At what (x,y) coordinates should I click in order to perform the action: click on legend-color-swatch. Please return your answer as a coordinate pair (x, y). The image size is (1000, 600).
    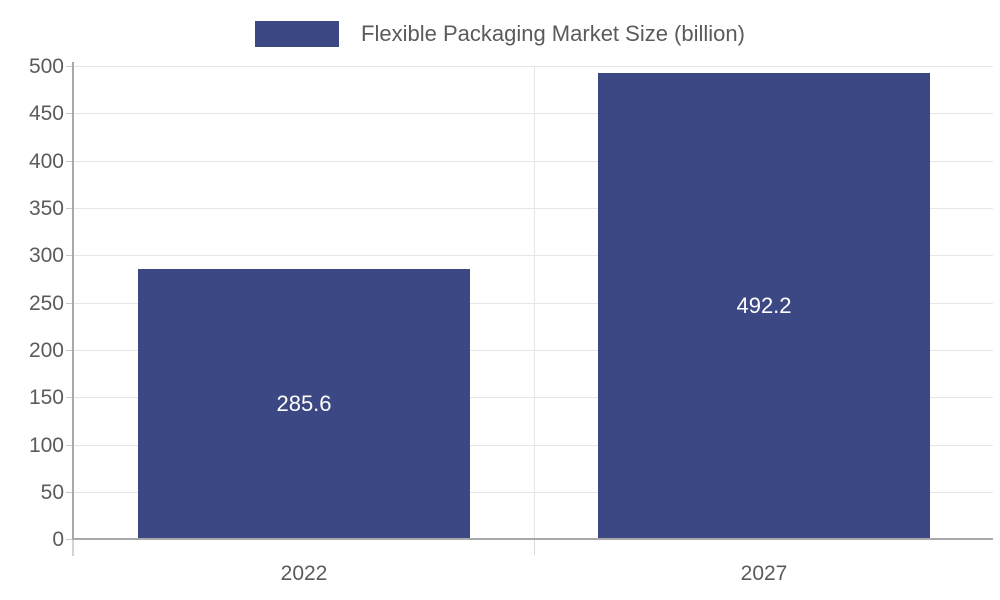
    Looking at the image, I should click on (297, 34).